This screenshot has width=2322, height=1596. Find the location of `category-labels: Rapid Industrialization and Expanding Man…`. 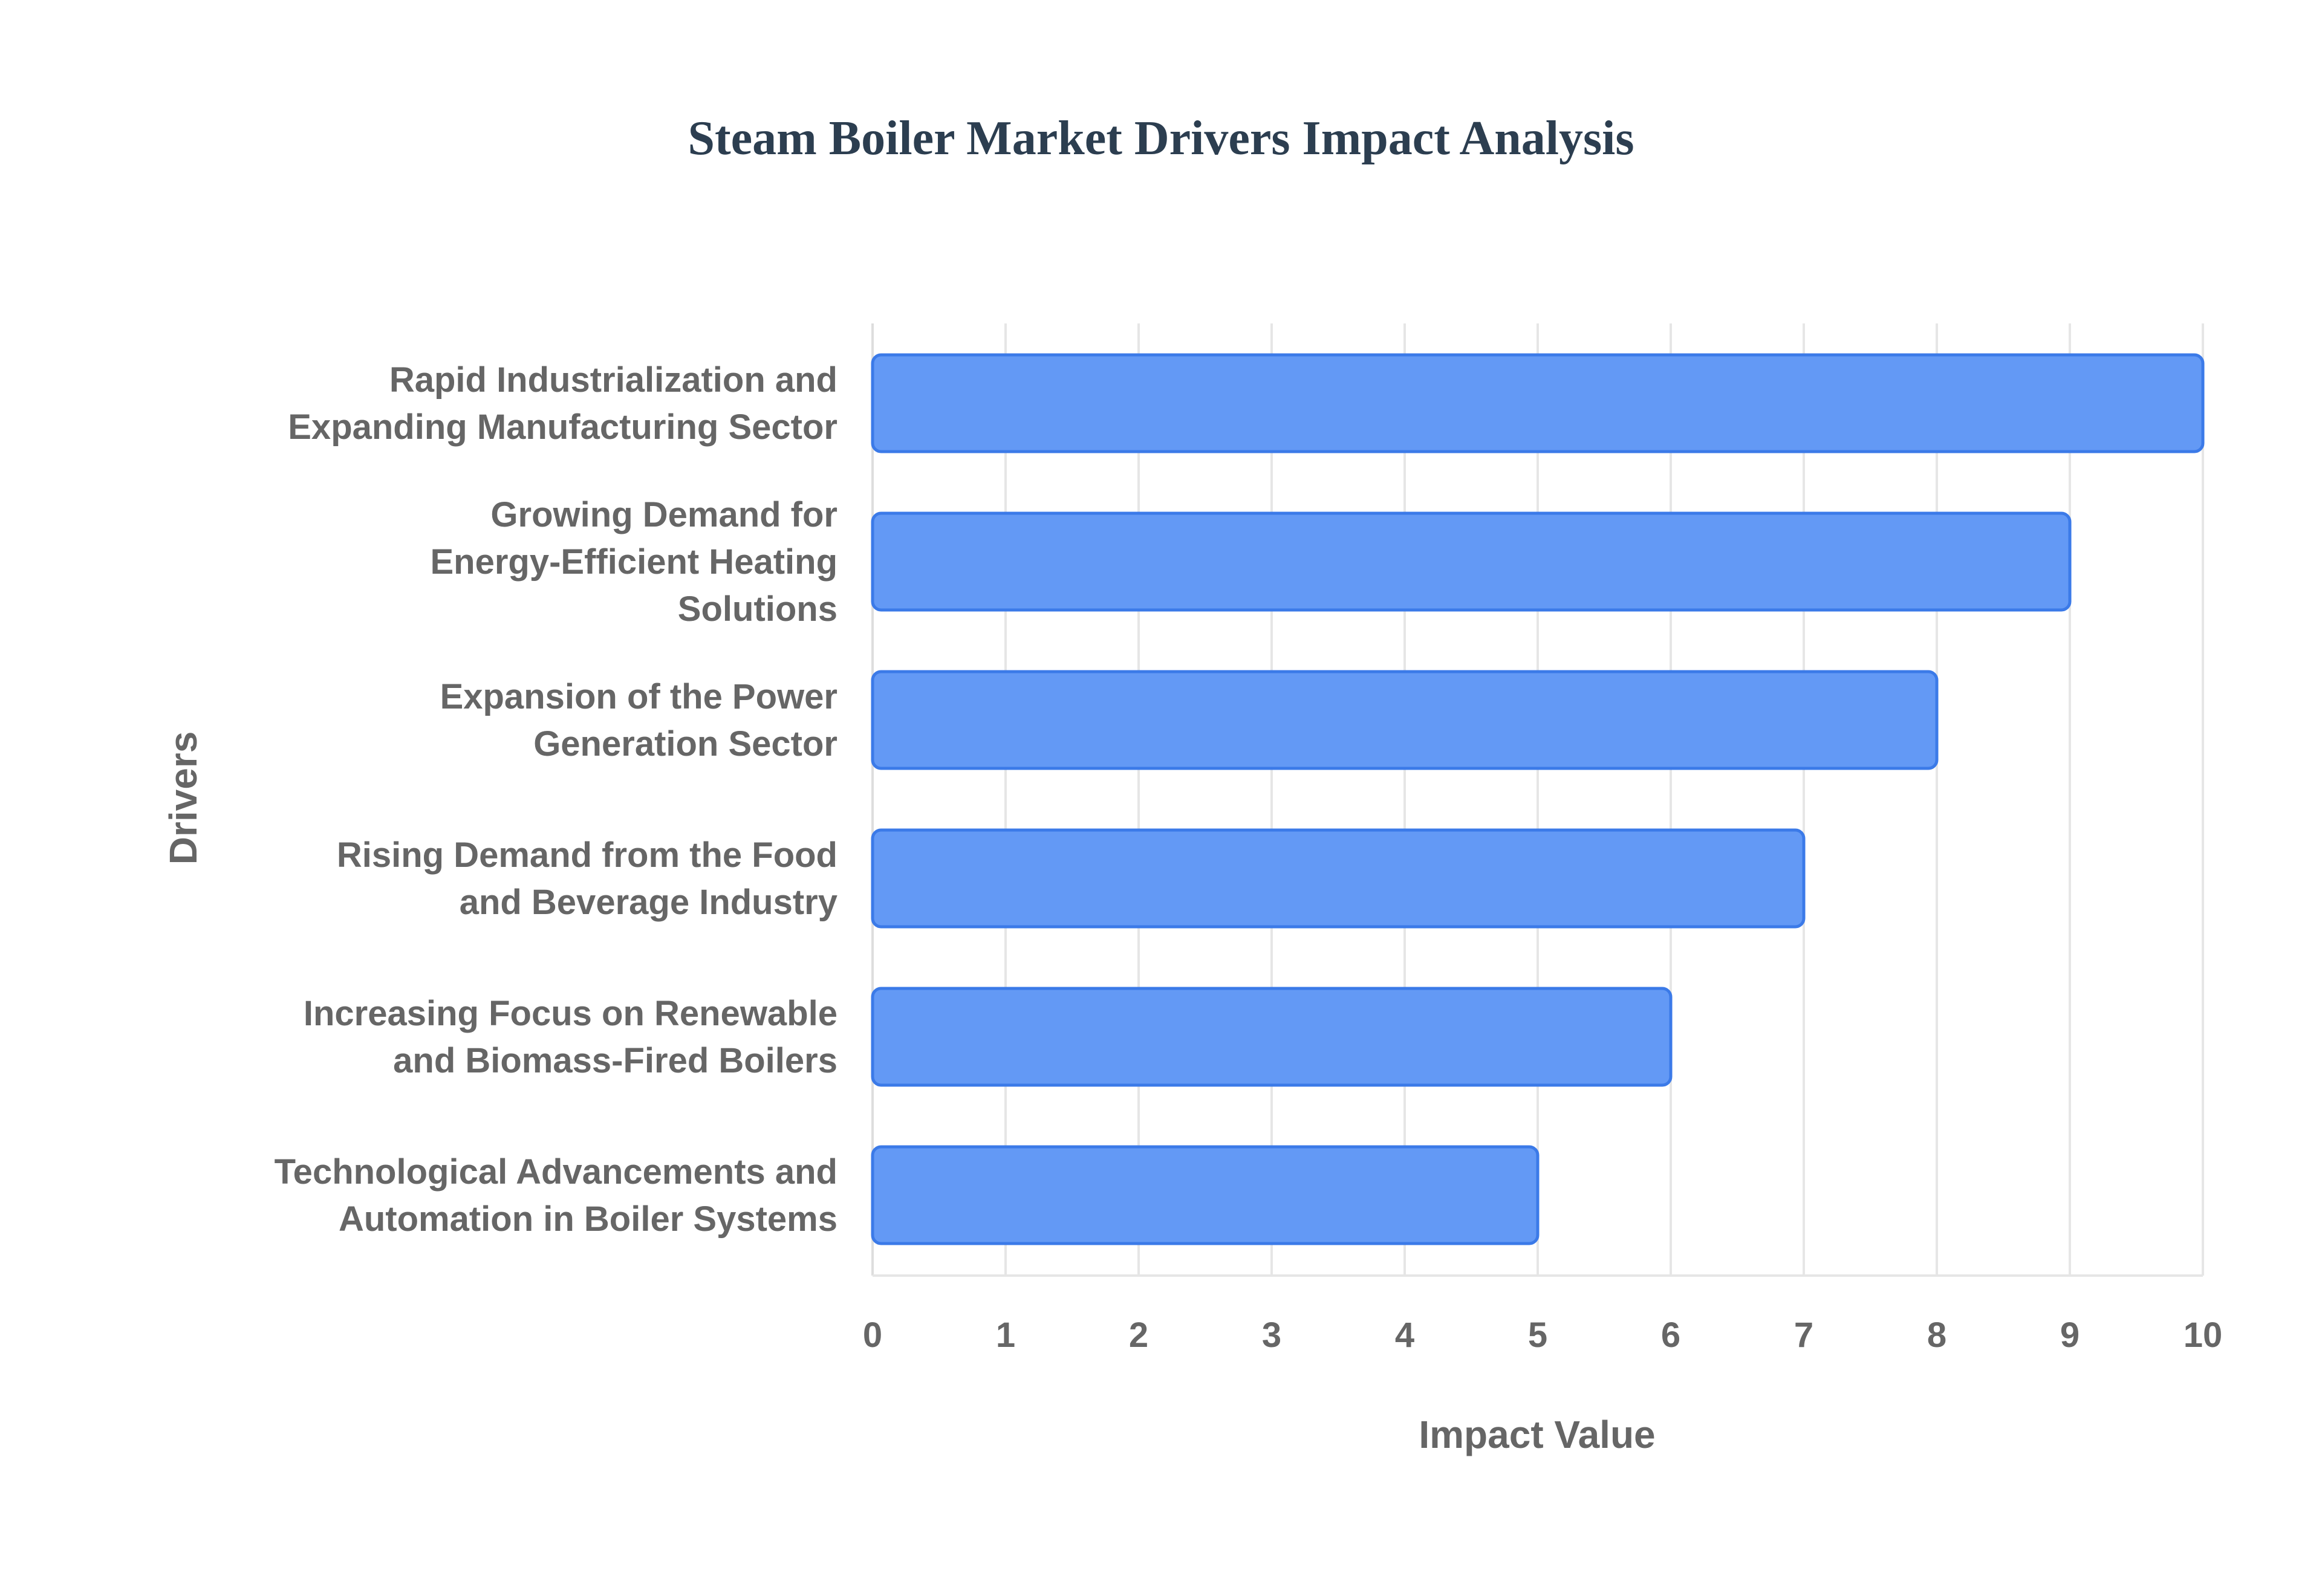

category-labels: Rapid Industrialization and Expanding Man… is located at coordinates (556, 799).